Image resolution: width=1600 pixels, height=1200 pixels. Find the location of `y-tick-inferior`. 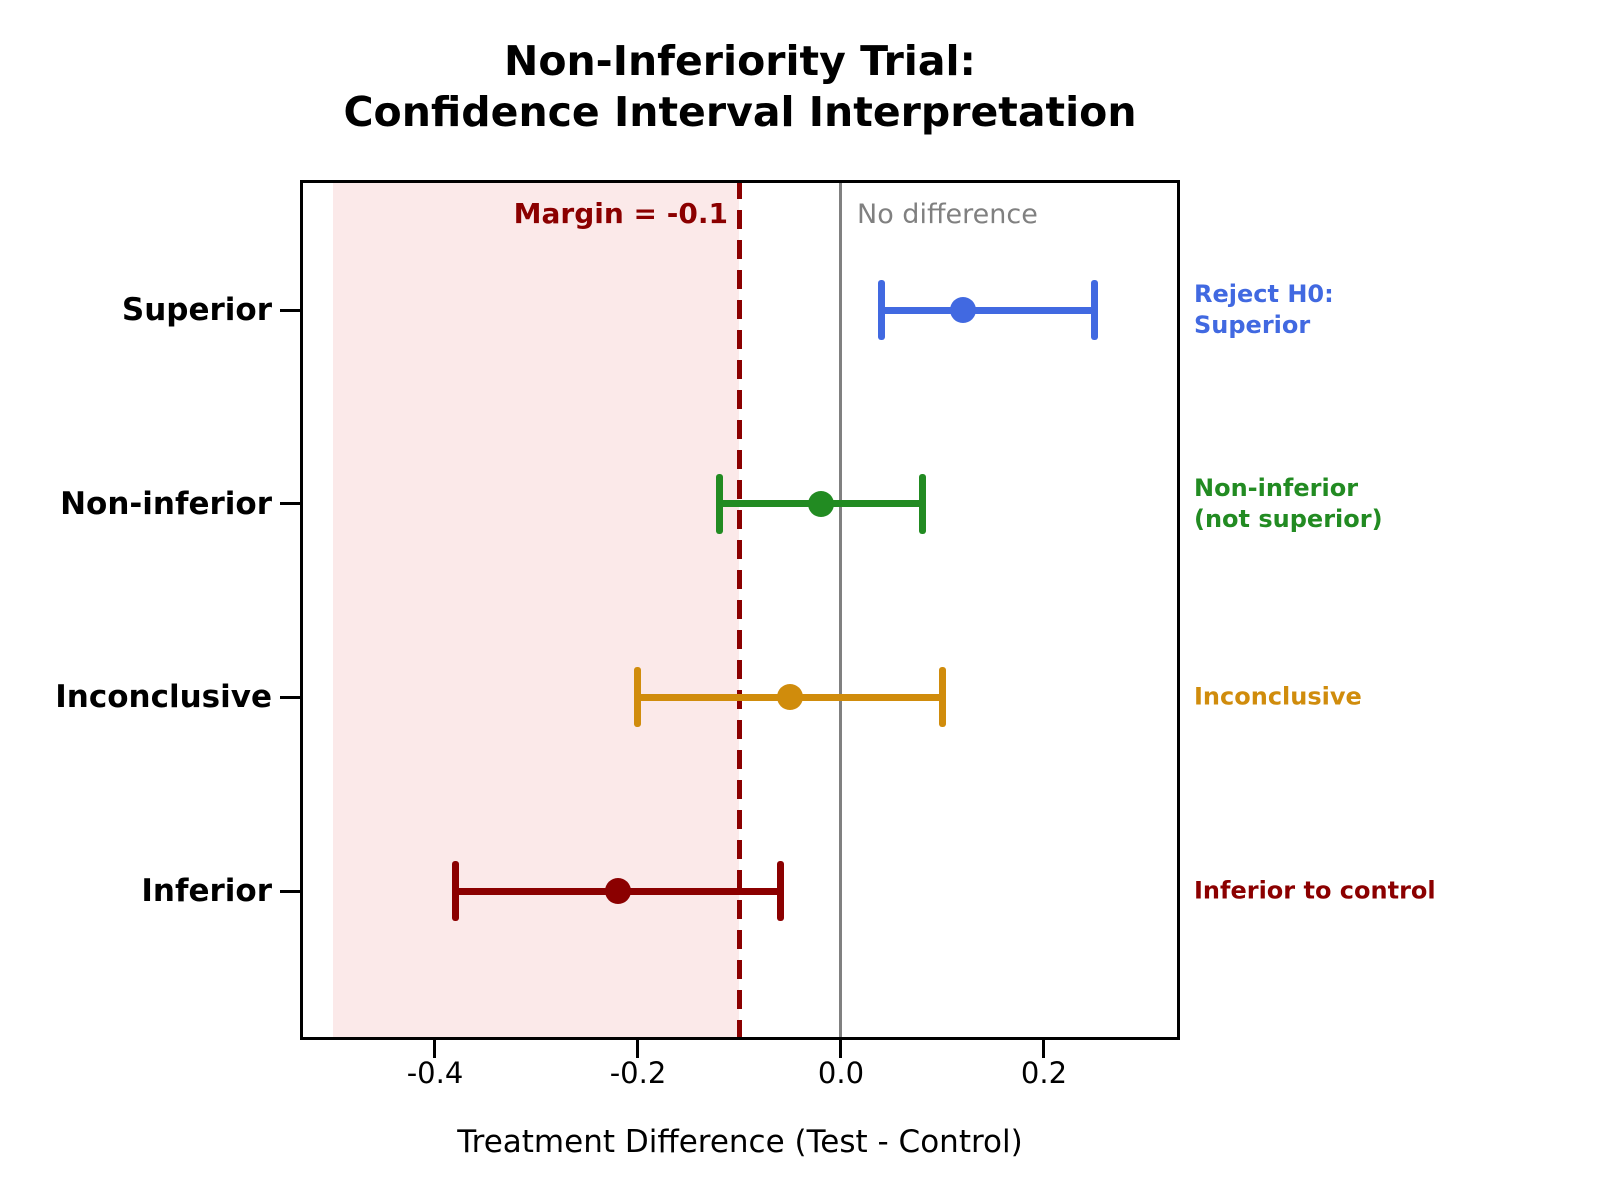

y-tick-inferior is located at coordinates (290, 891).